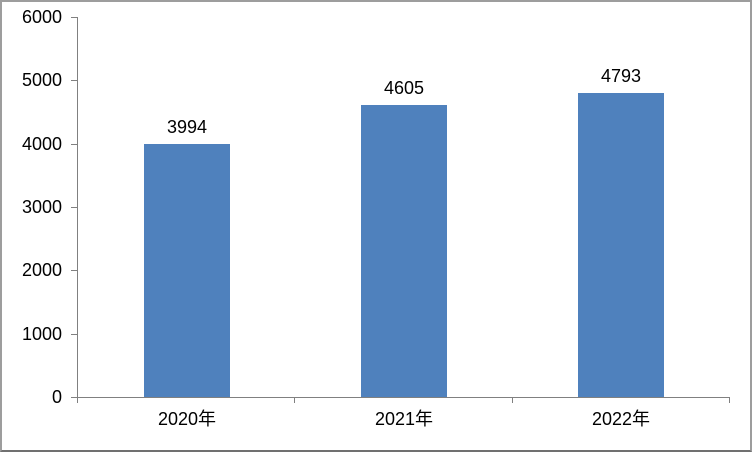  I want to click on x-category-label: 2021年, so click(404, 419).